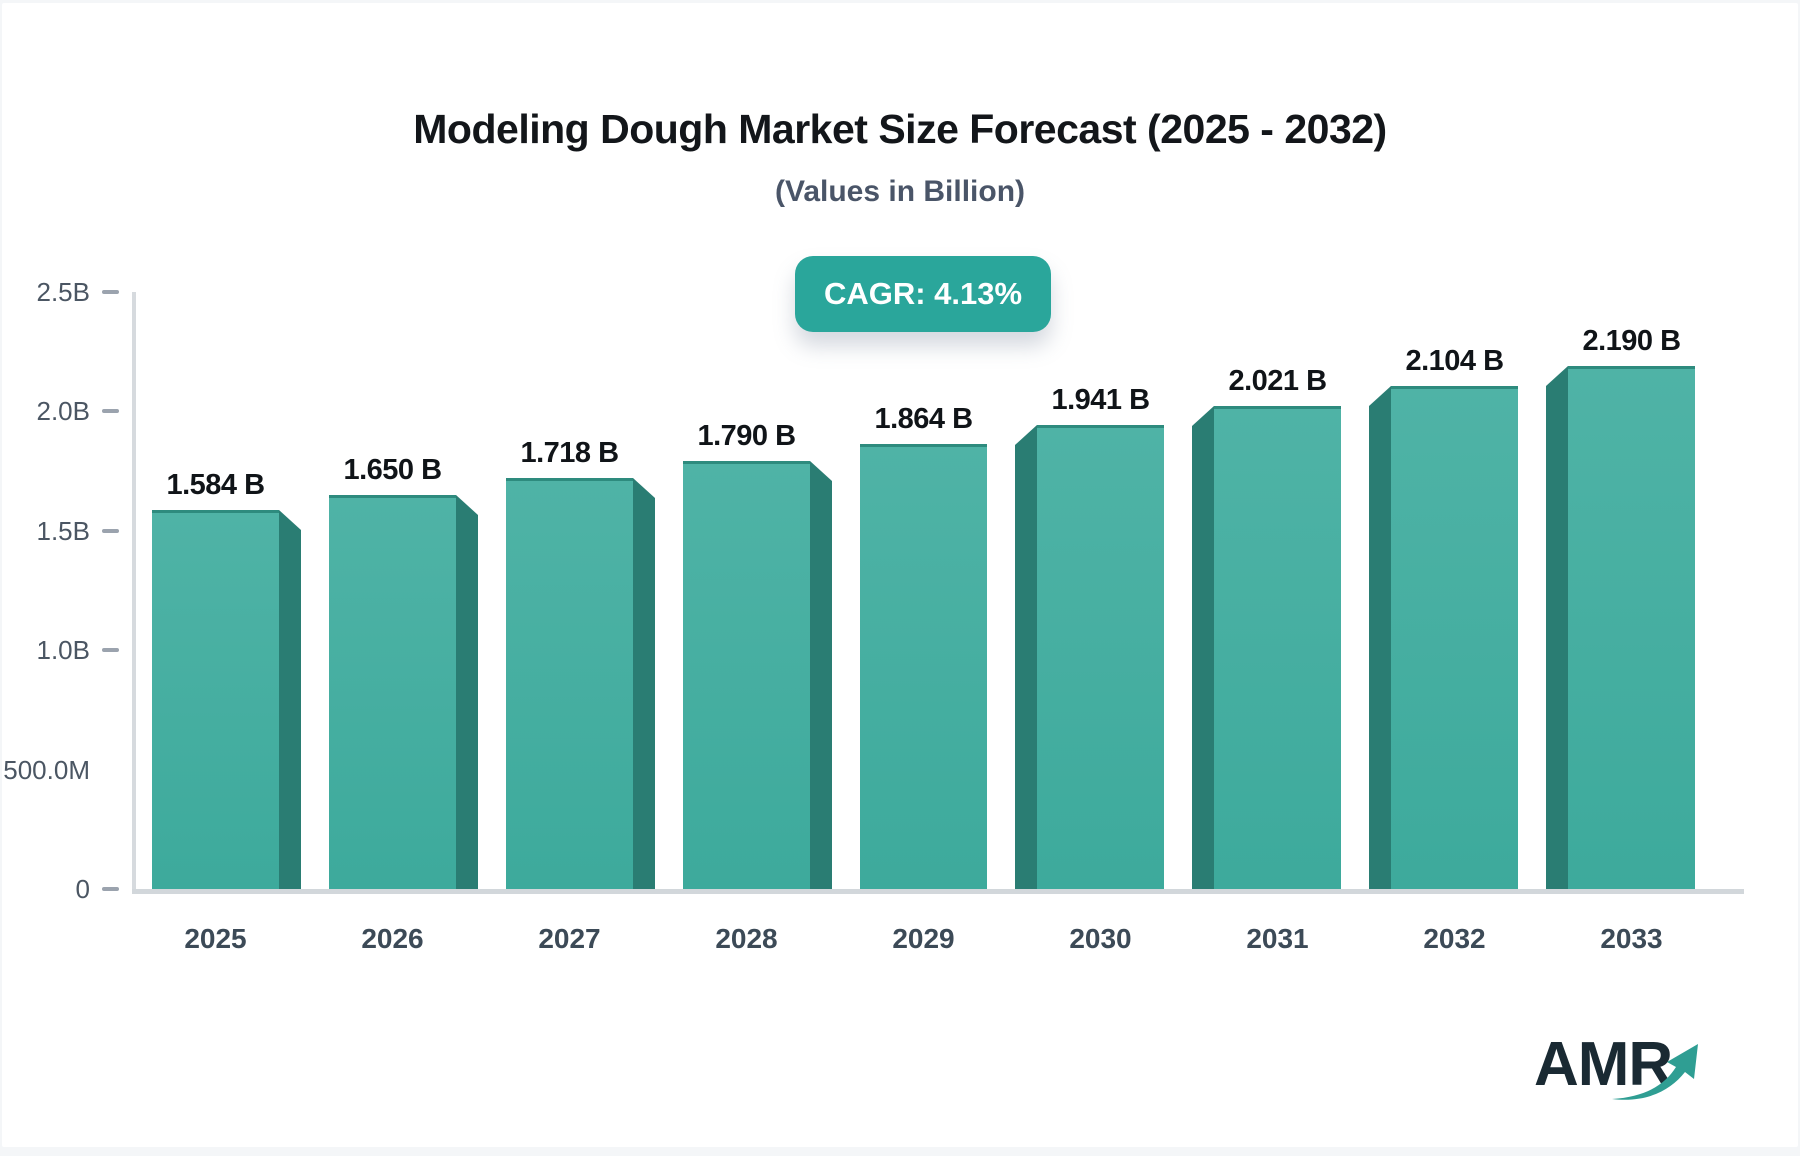  Describe the element at coordinates (1631, 938) in the screenshot. I see `x-axis-tick-label: 2033` at that location.